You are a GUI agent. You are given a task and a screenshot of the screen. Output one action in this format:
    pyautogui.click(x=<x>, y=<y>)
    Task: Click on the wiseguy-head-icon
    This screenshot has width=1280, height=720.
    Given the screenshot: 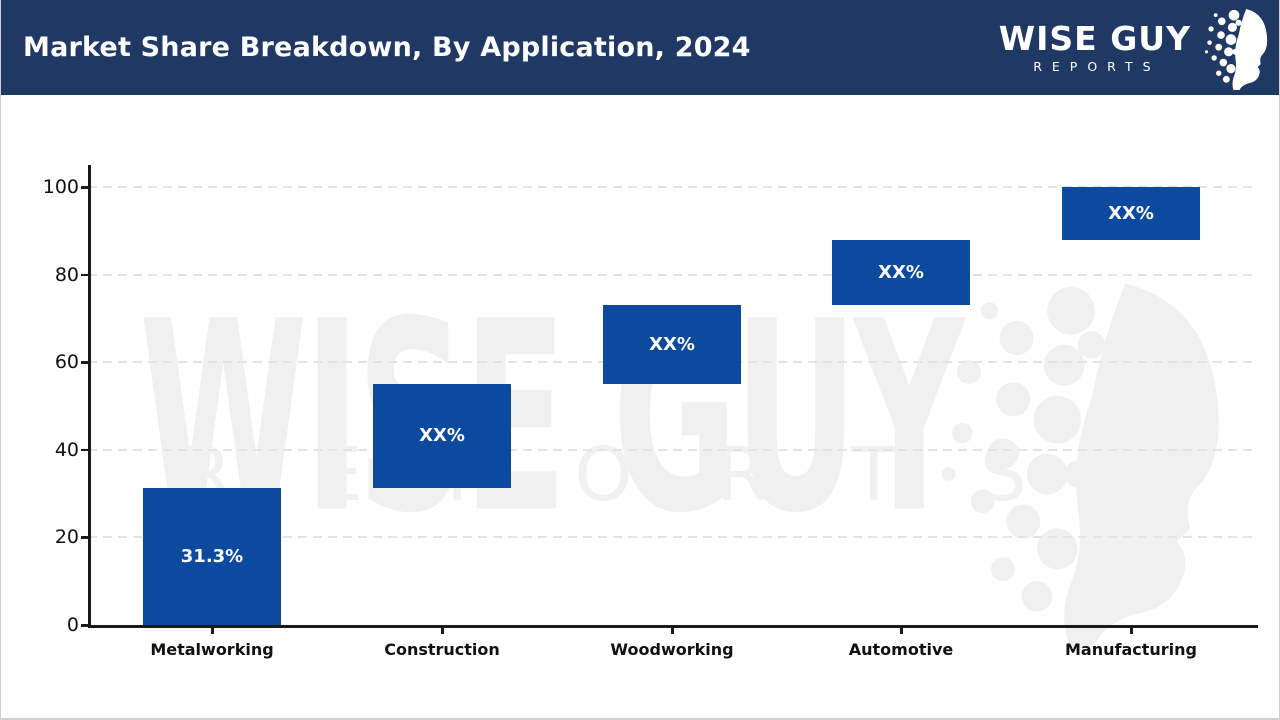 What is the action you would take?
    pyautogui.click(x=1236, y=49)
    